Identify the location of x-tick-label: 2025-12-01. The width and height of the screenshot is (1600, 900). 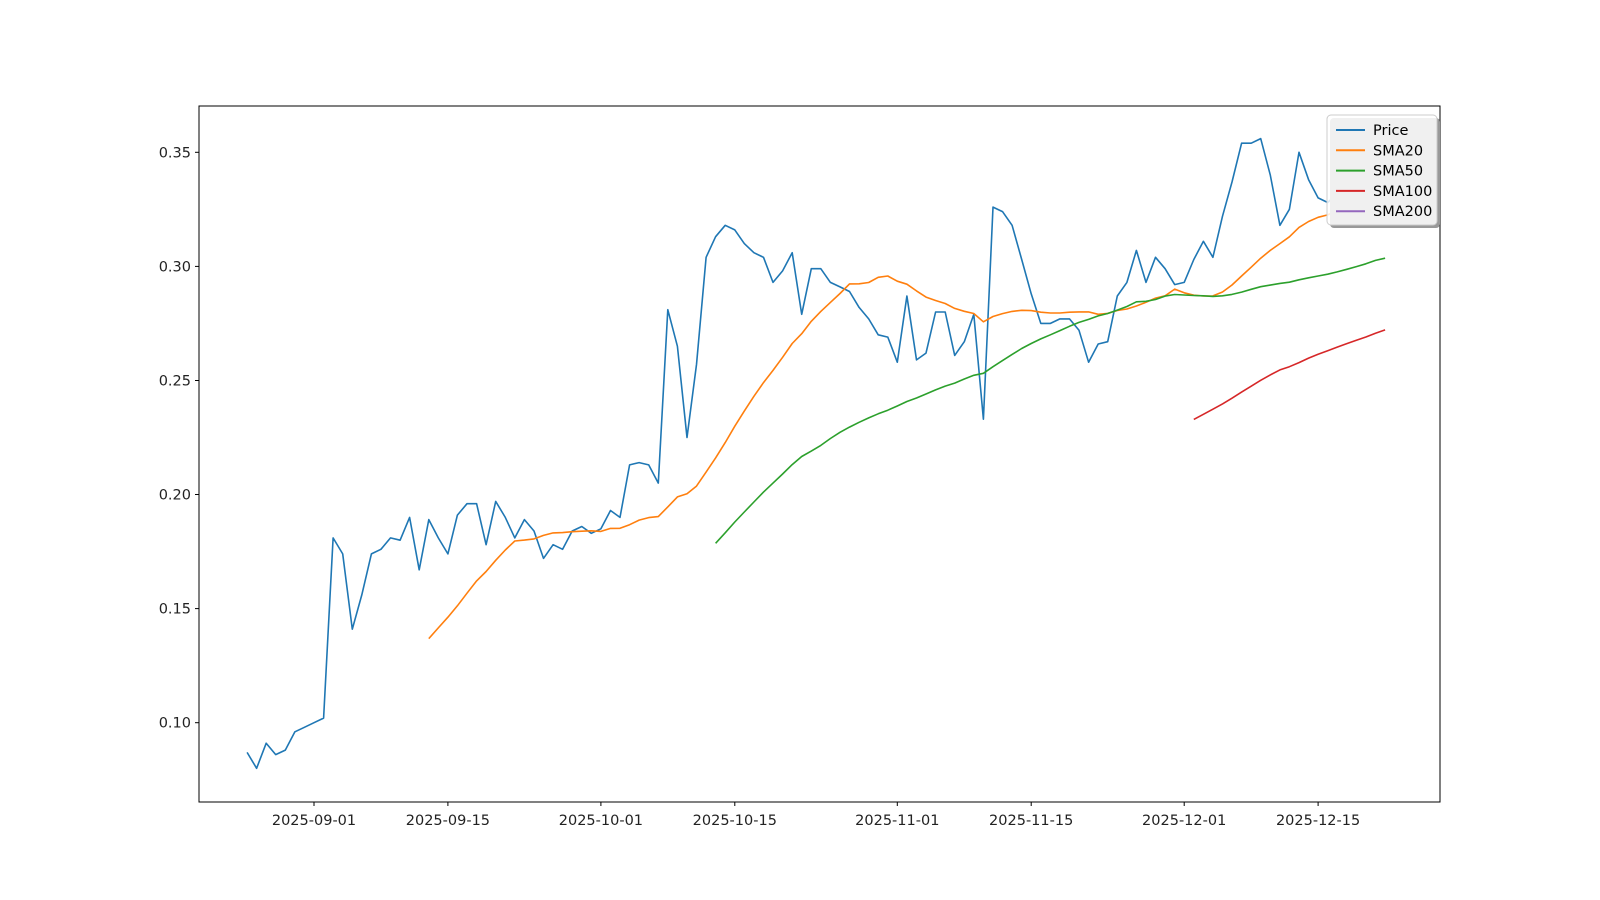
(1184, 821).